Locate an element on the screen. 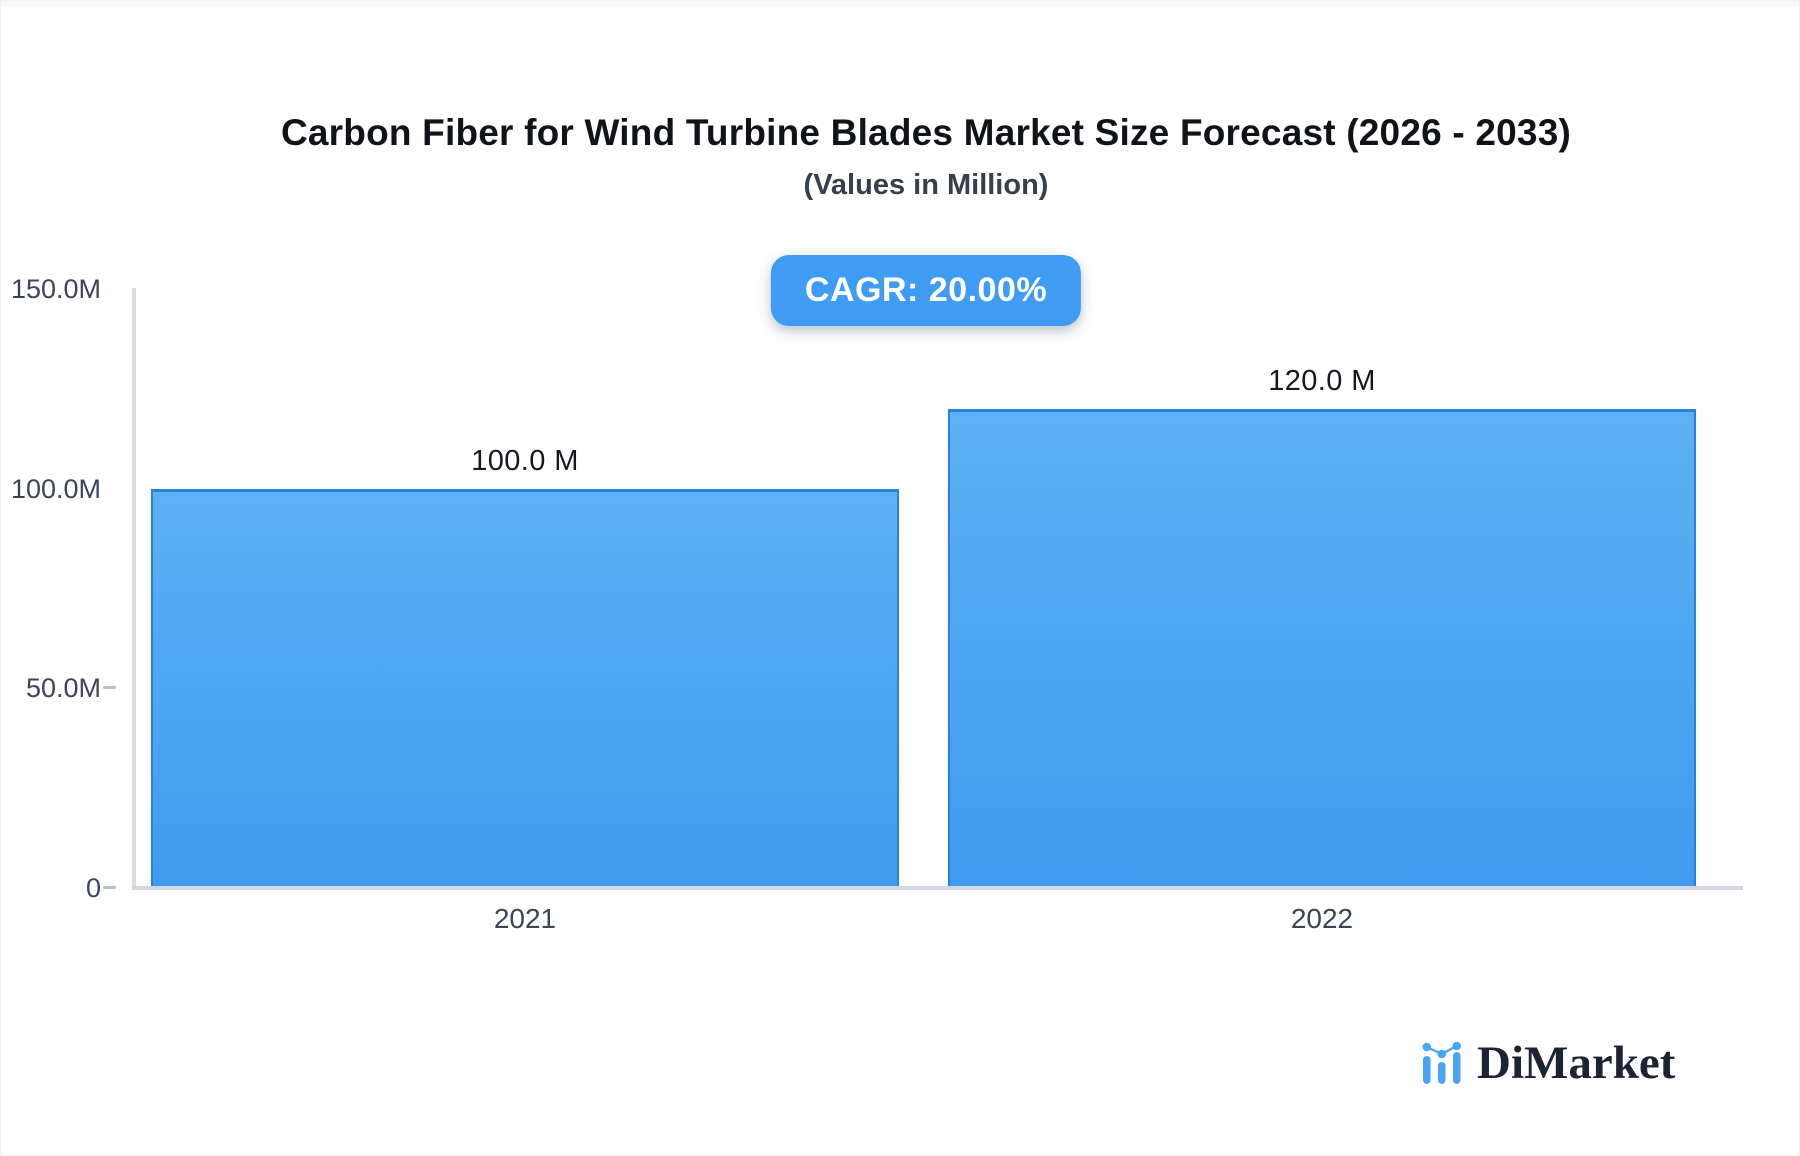  brand-name: DiMarket is located at coordinates (1576, 1063).